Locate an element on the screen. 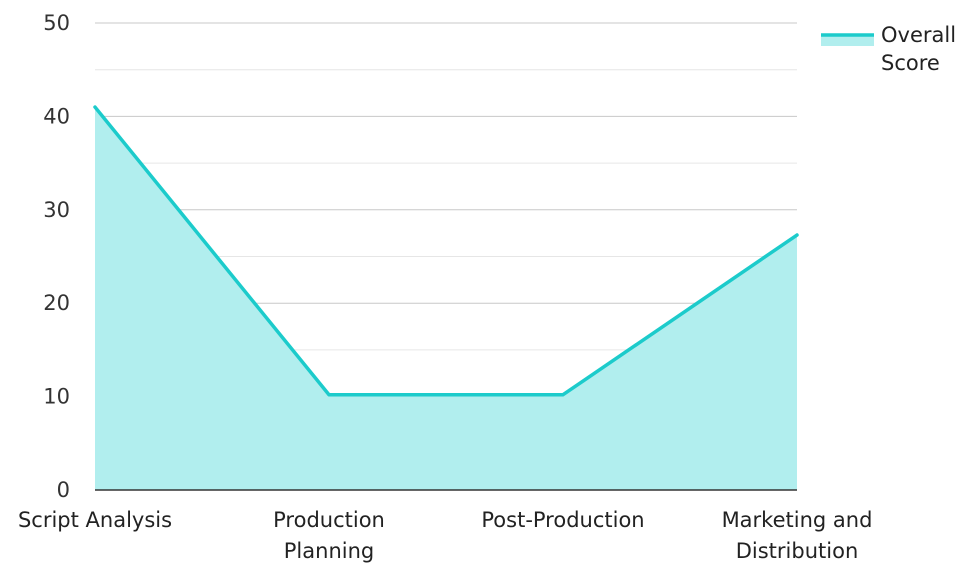  x-category-label: Marketing and Distribution is located at coordinates (797, 535).